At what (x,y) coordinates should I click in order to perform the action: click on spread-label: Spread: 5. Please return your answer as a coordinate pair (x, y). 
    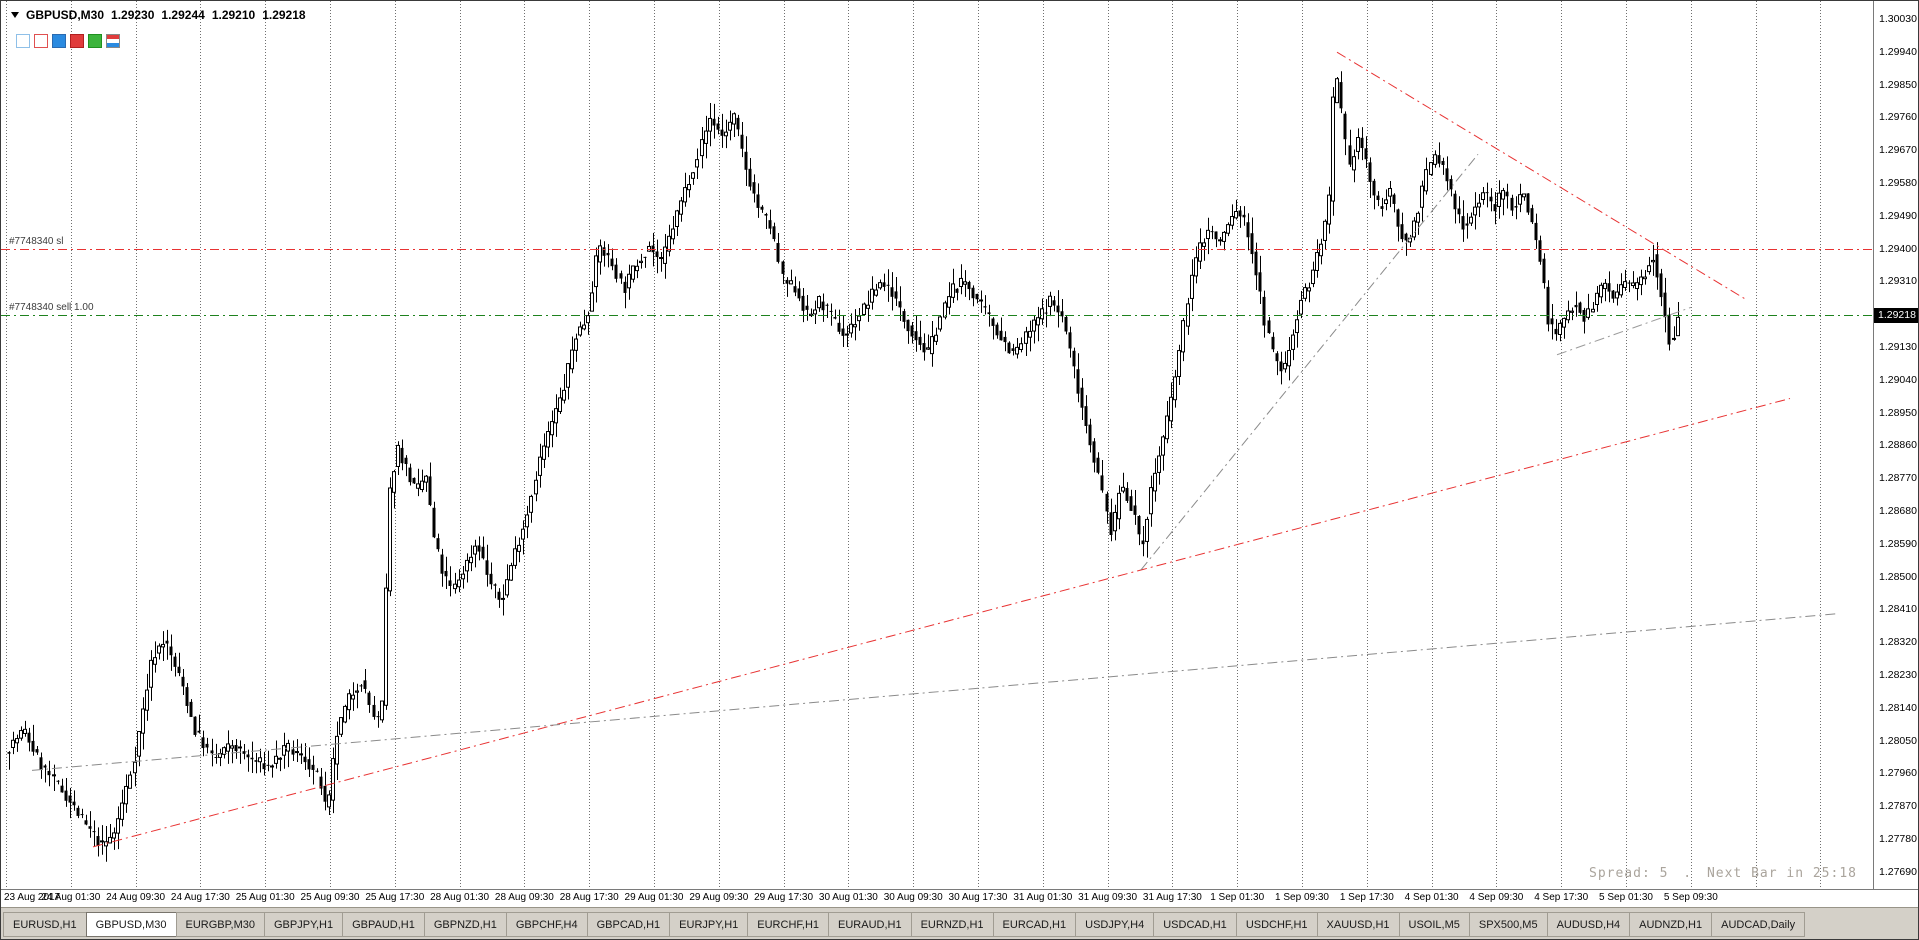
    Looking at the image, I should click on (1629, 873).